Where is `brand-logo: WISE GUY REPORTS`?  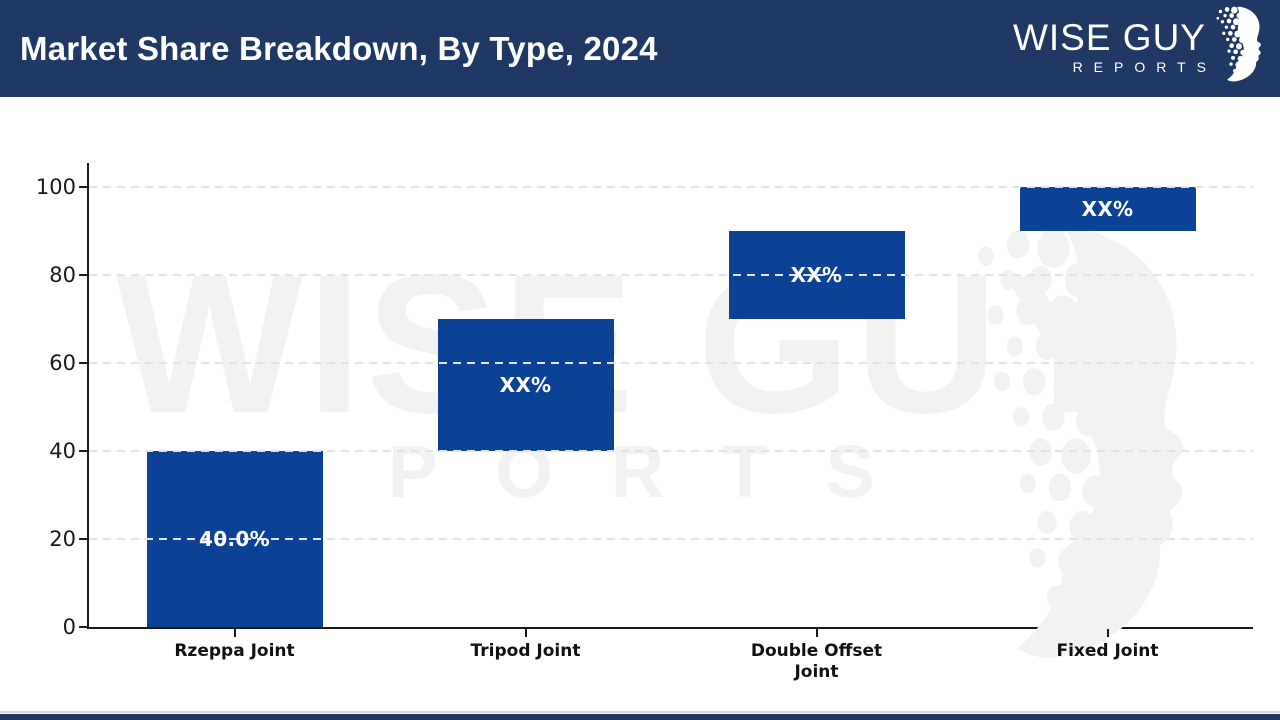 brand-logo: WISE GUY REPORTS is located at coordinates (1139, 47).